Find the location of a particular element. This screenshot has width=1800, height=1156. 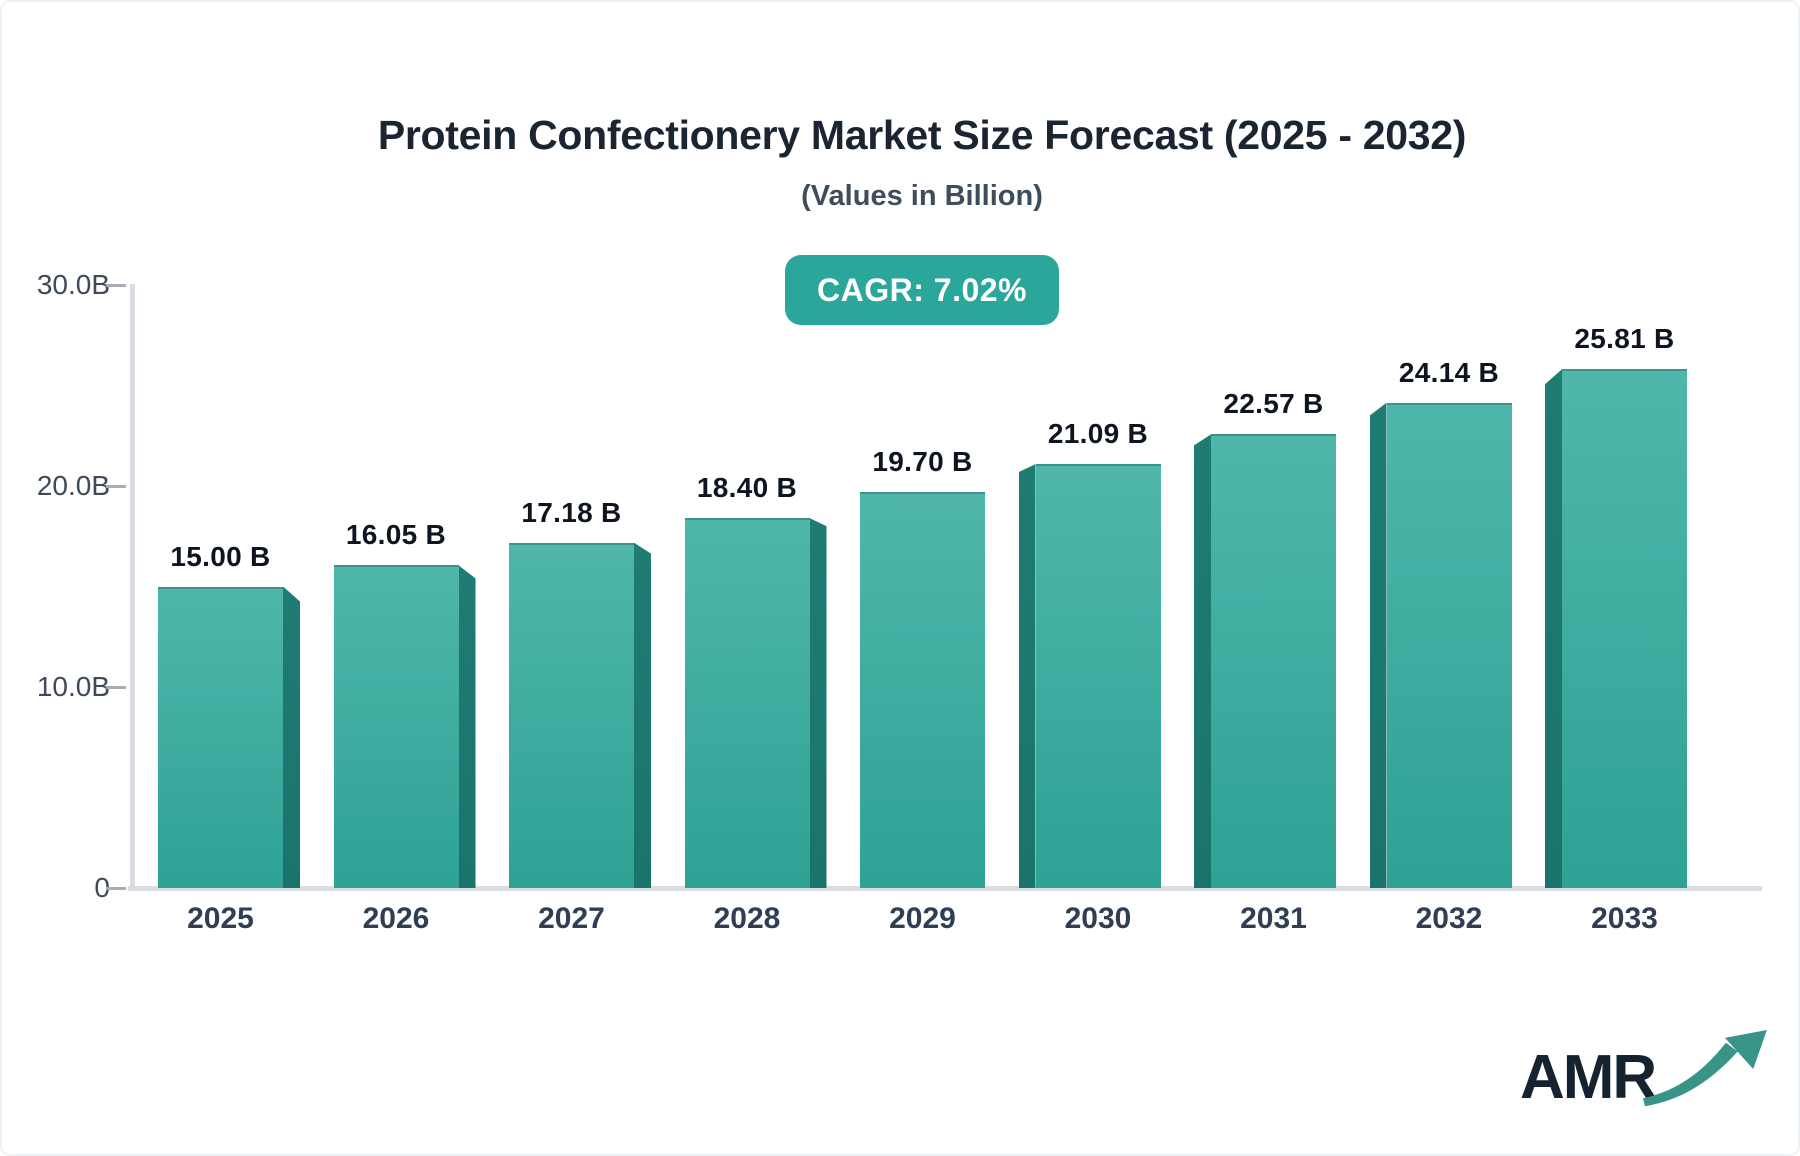

bar-face-2028 is located at coordinates (747, 703).